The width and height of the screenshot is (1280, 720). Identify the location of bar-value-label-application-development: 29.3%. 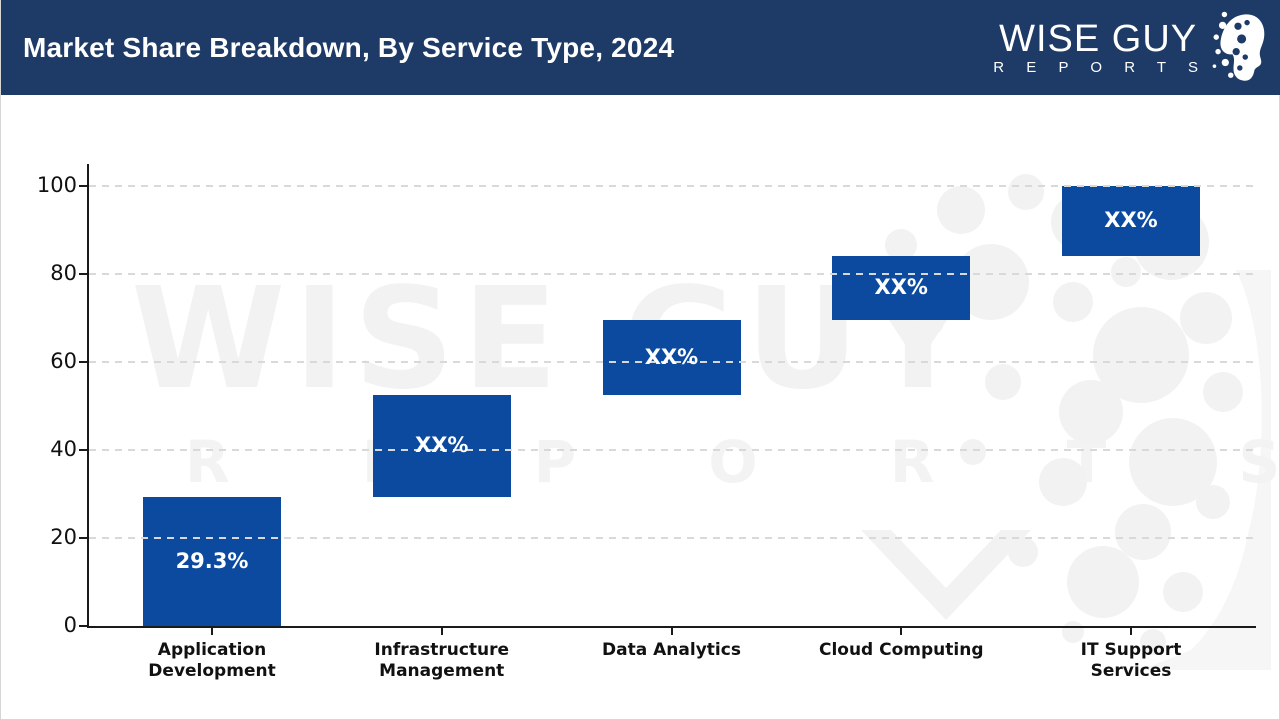
(212, 560).